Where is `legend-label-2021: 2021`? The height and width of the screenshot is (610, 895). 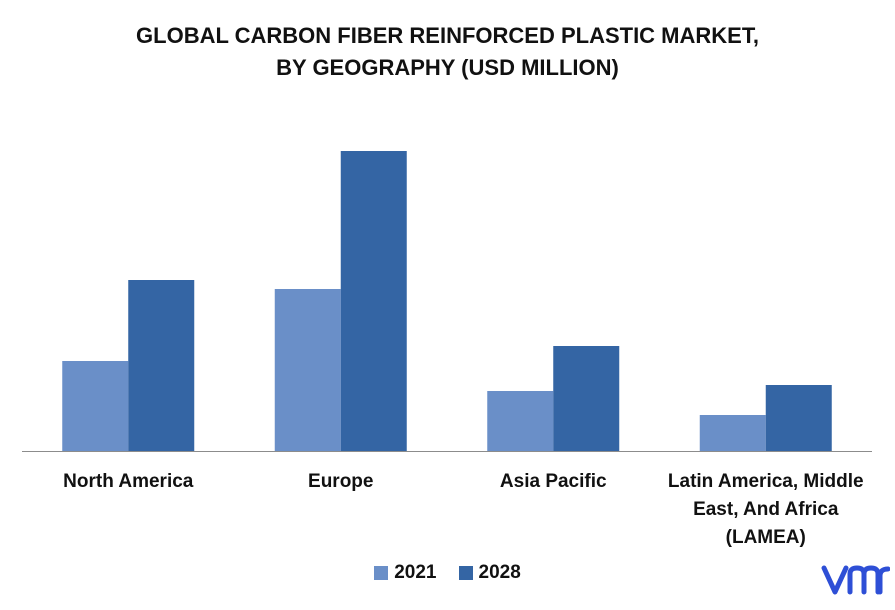 legend-label-2021: 2021 is located at coordinates (415, 572).